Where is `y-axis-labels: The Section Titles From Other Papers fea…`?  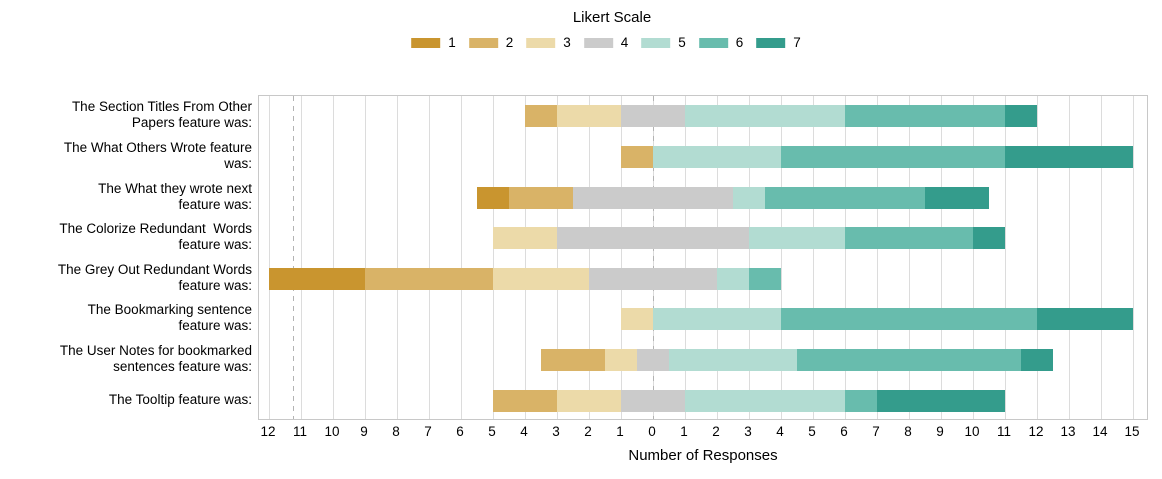 y-axis-labels: The Section Titles From Other Papers fea… is located at coordinates (126, 257).